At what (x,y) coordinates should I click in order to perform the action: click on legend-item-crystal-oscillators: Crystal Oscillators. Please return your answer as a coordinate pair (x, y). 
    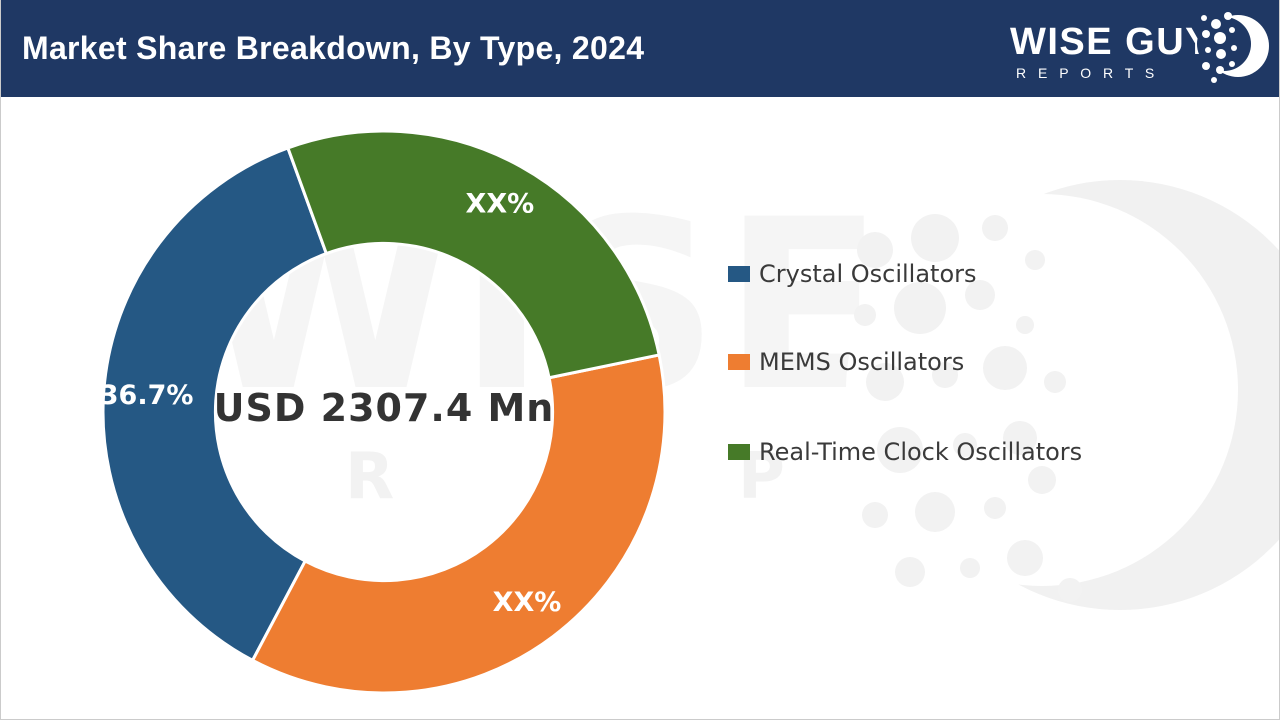
    Looking at the image, I should click on (852, 274).